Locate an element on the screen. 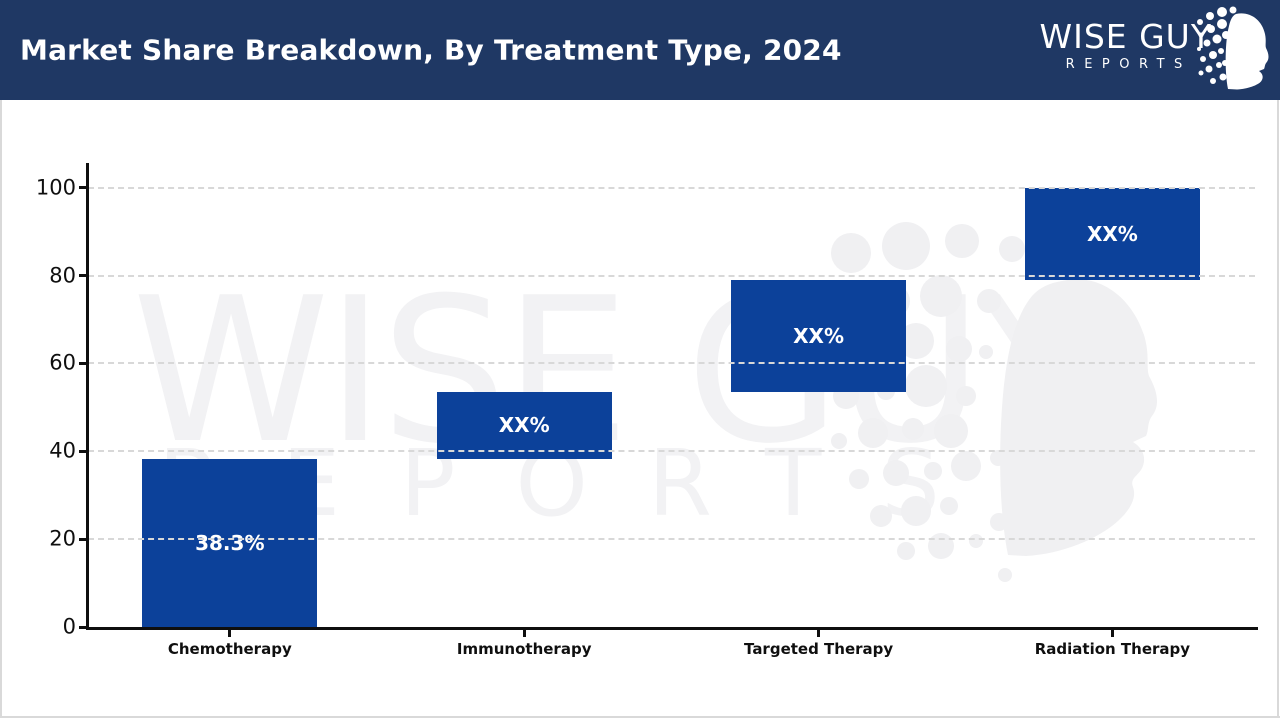  y-tick-label-40: 40 is located at coordinates (62, 450).